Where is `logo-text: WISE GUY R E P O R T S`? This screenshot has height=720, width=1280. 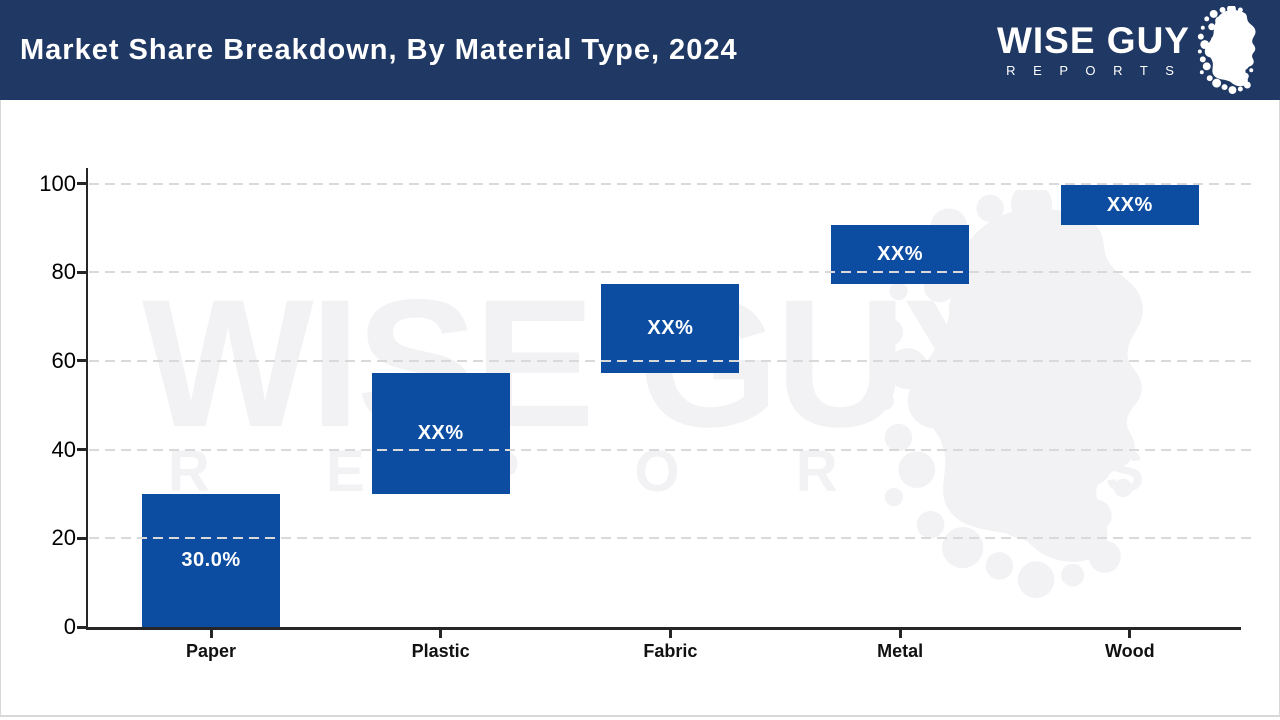 logo-text: WISE GUY R E P O R T S is located at coordinates (1093, 50).